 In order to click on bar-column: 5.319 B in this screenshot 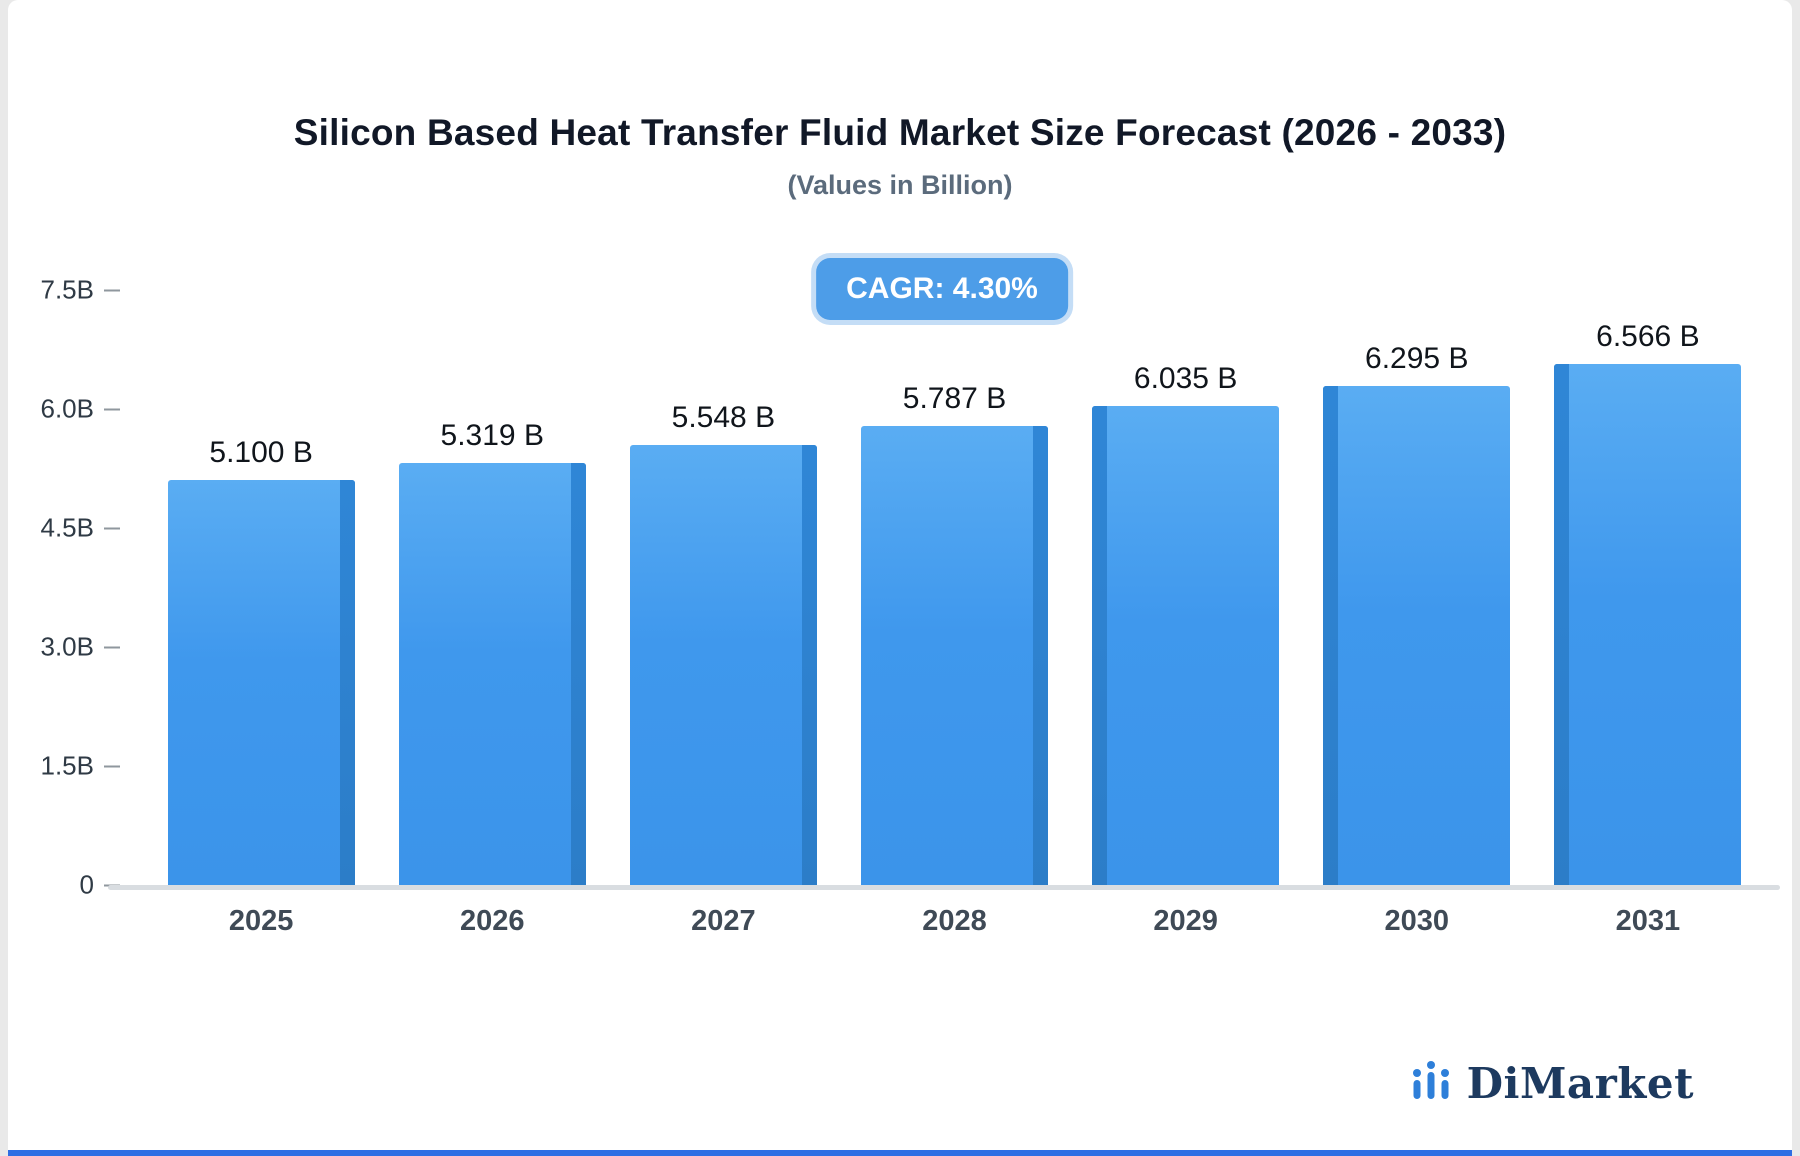, I will do `click(492, 587)`.